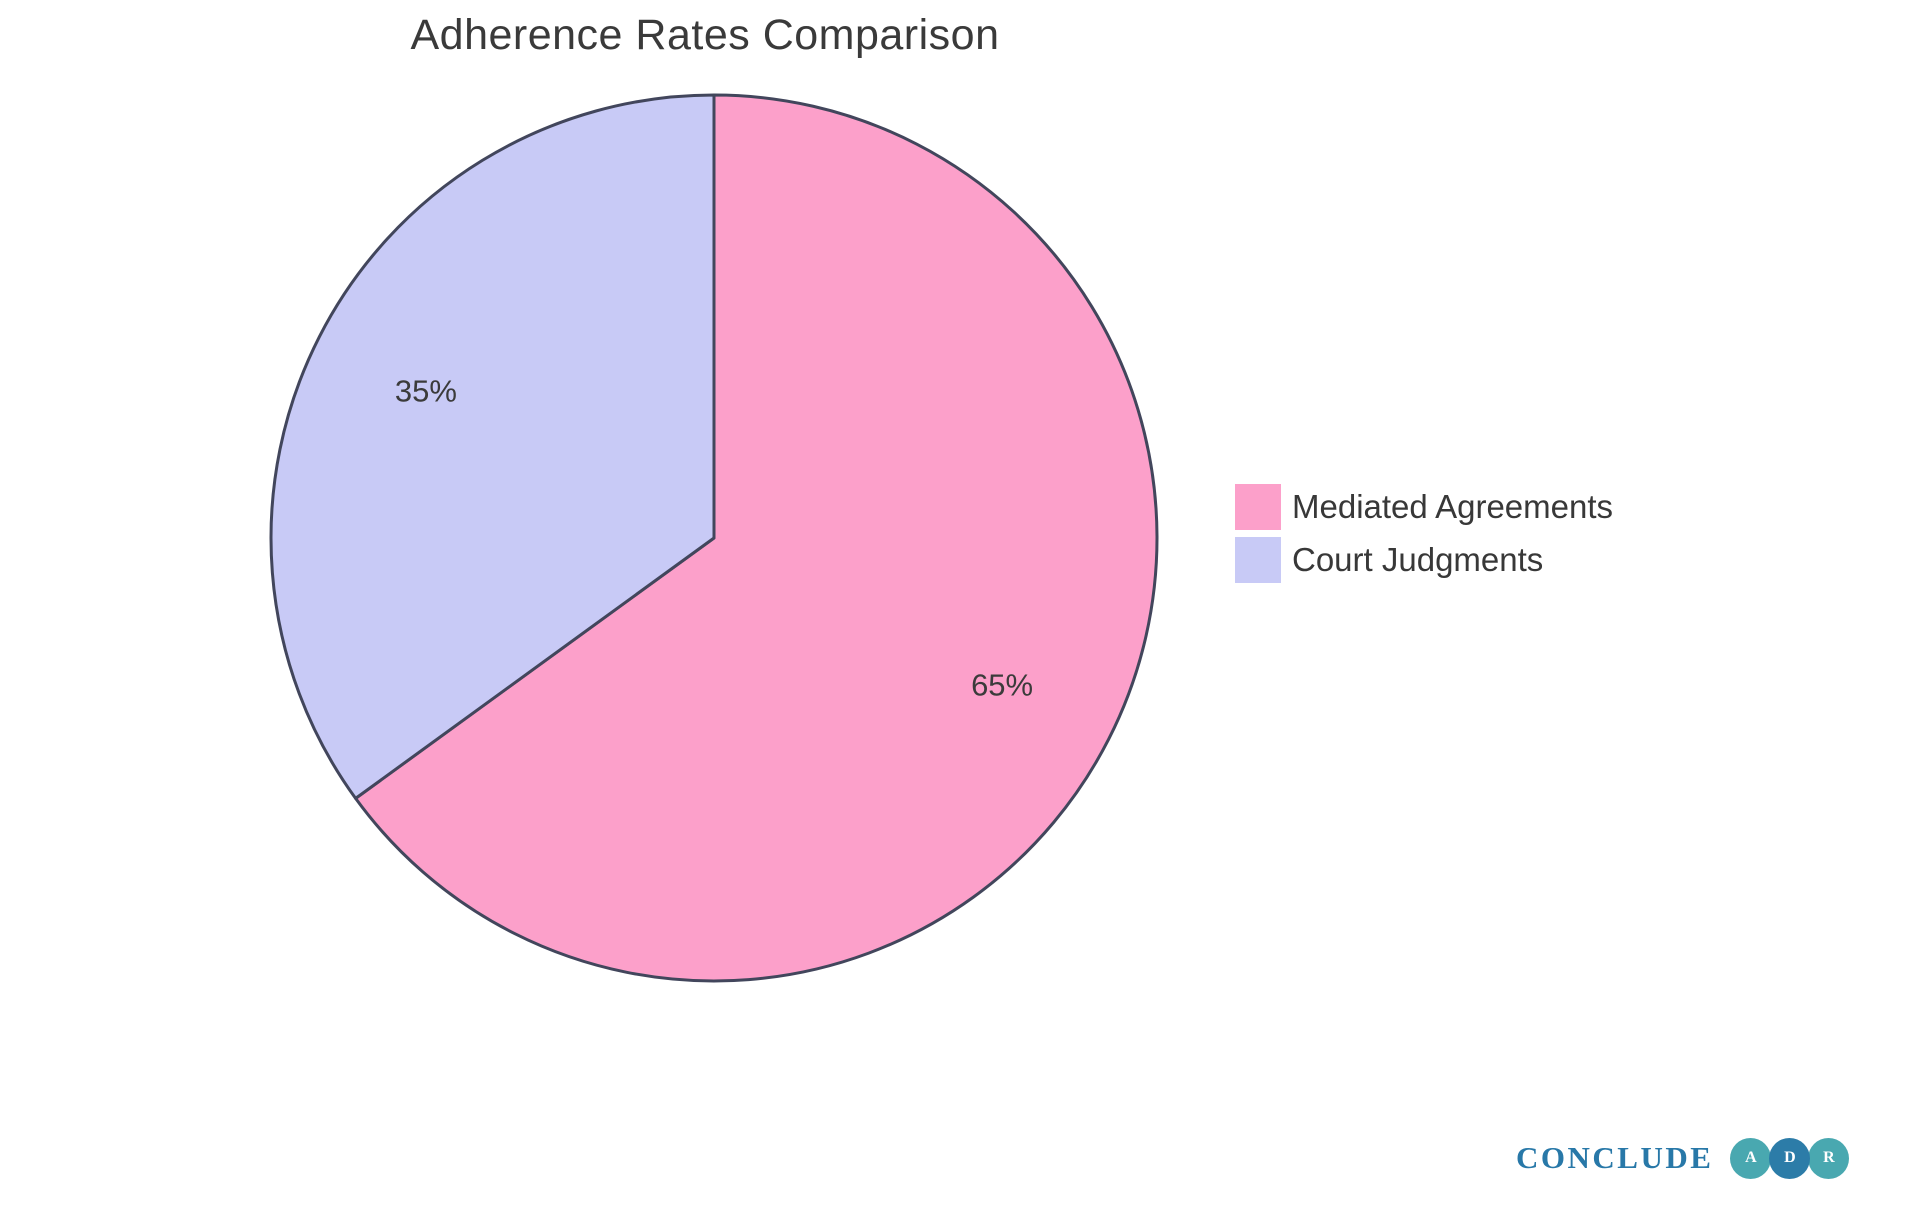 This screenshot has width=1920, height=1215. What do you see at coordinates (1829, 1158) in the screenshot?
I see `brand-badge-r: R` at bounding box center [1829, 1158].